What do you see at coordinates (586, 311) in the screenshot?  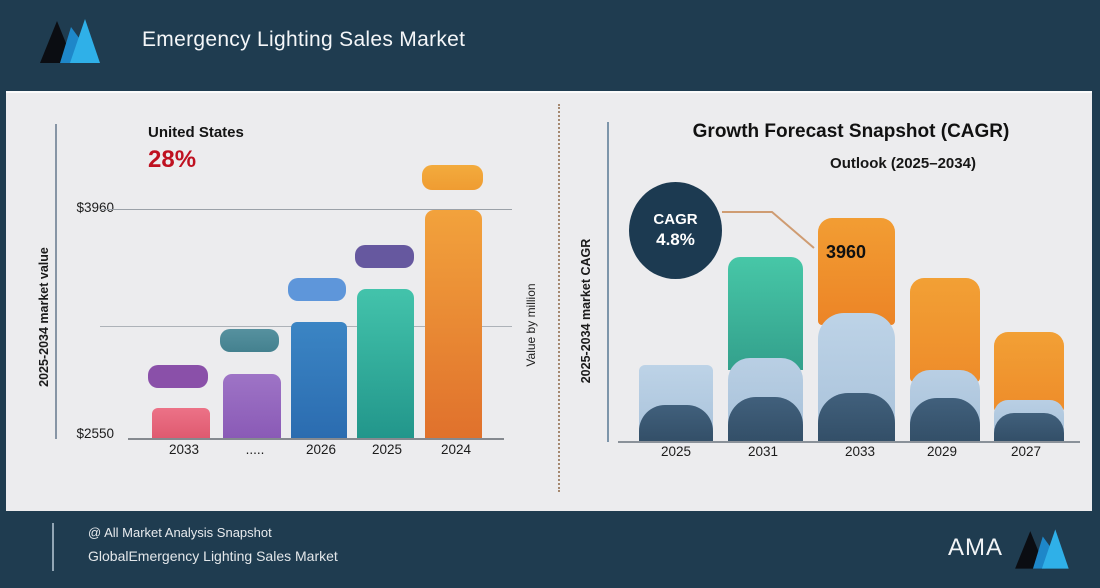 I see `right-chart-y-axis-label: 2025-2034 market CAGR` at bounding box center [586, 311].